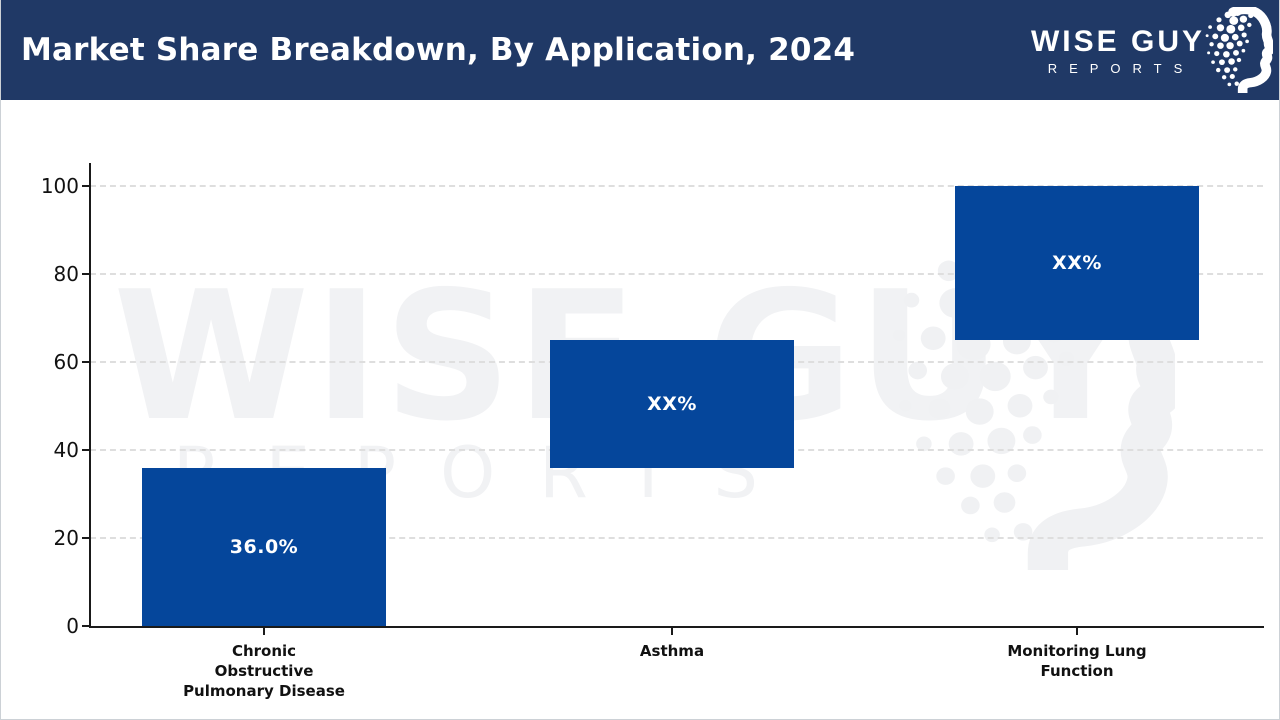 The height and width of the screenshot is (720, 1280). I want to click on bar-segment-3: XX%, so click(1077, 263).